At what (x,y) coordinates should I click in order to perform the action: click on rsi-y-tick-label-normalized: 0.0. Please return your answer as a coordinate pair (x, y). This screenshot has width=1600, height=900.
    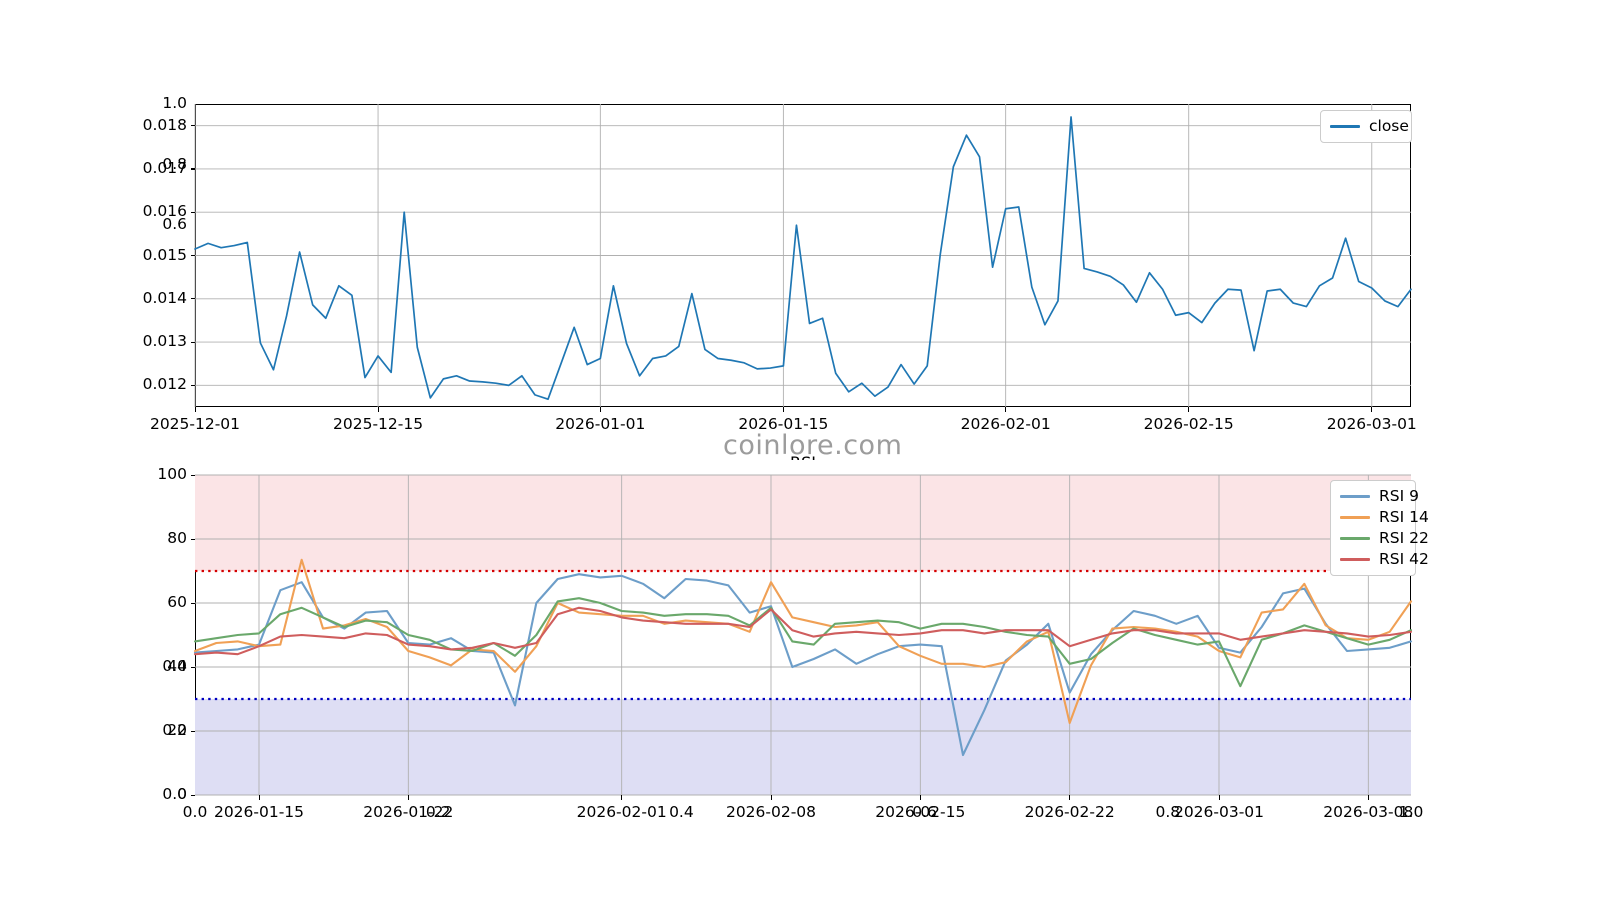
    Looking at the image, I should click on (174, 794).